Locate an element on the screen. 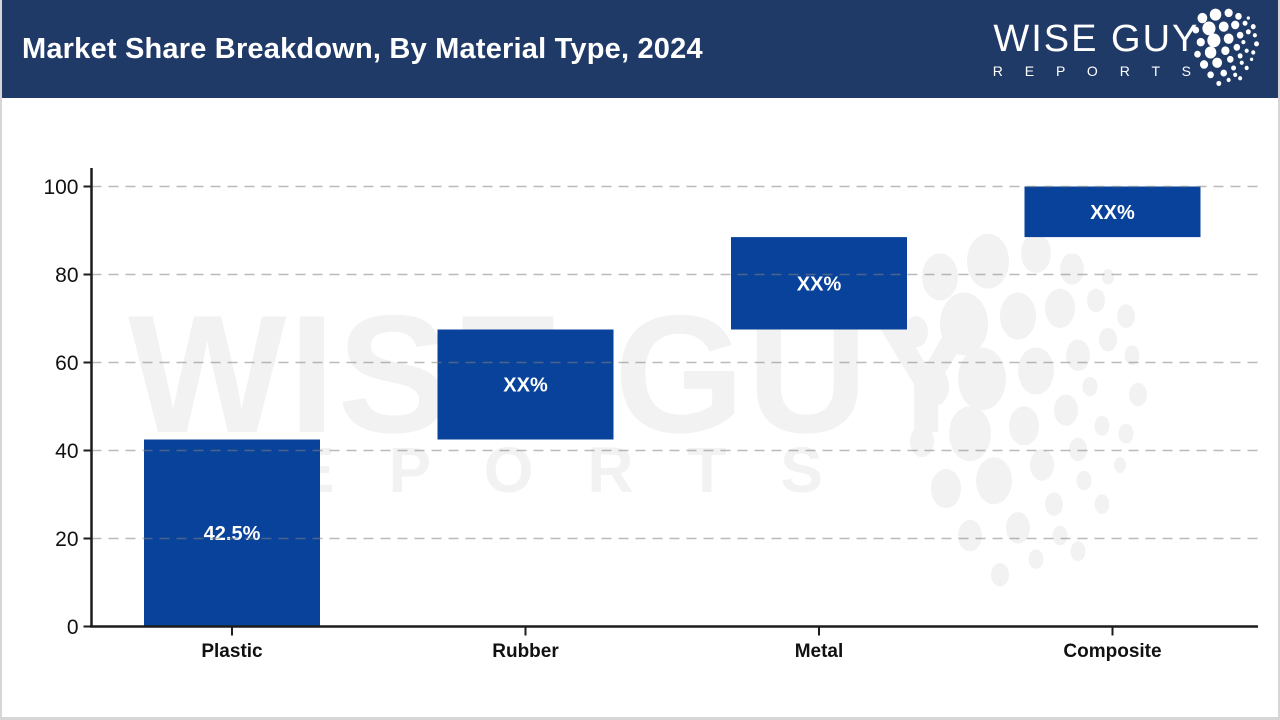 This screenshot has width=1280, height=720. y-tick-label-0: 0 is located at coordinates (73, 627).